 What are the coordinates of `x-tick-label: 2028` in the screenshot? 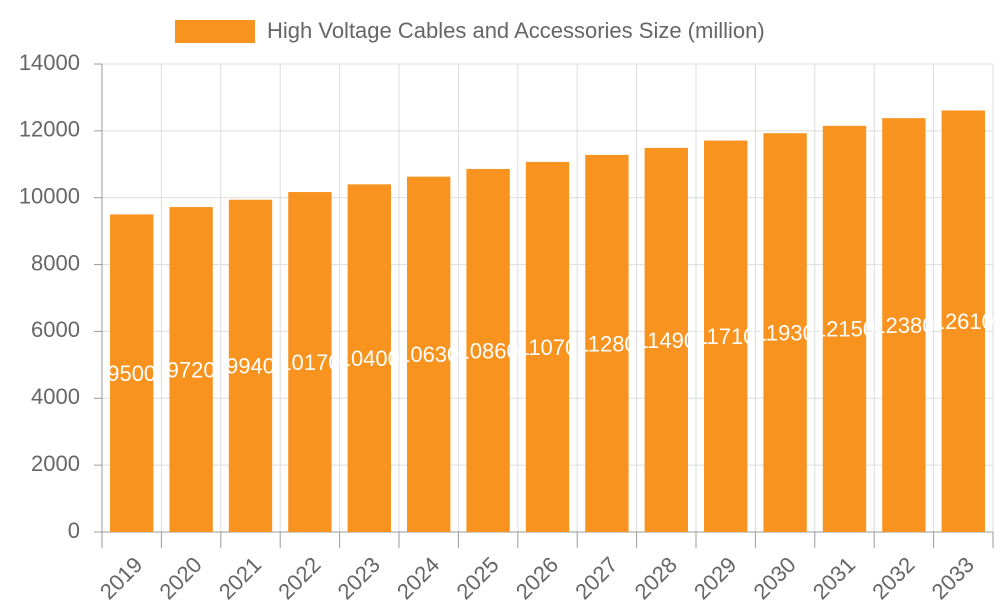 It's located at (656, 576).